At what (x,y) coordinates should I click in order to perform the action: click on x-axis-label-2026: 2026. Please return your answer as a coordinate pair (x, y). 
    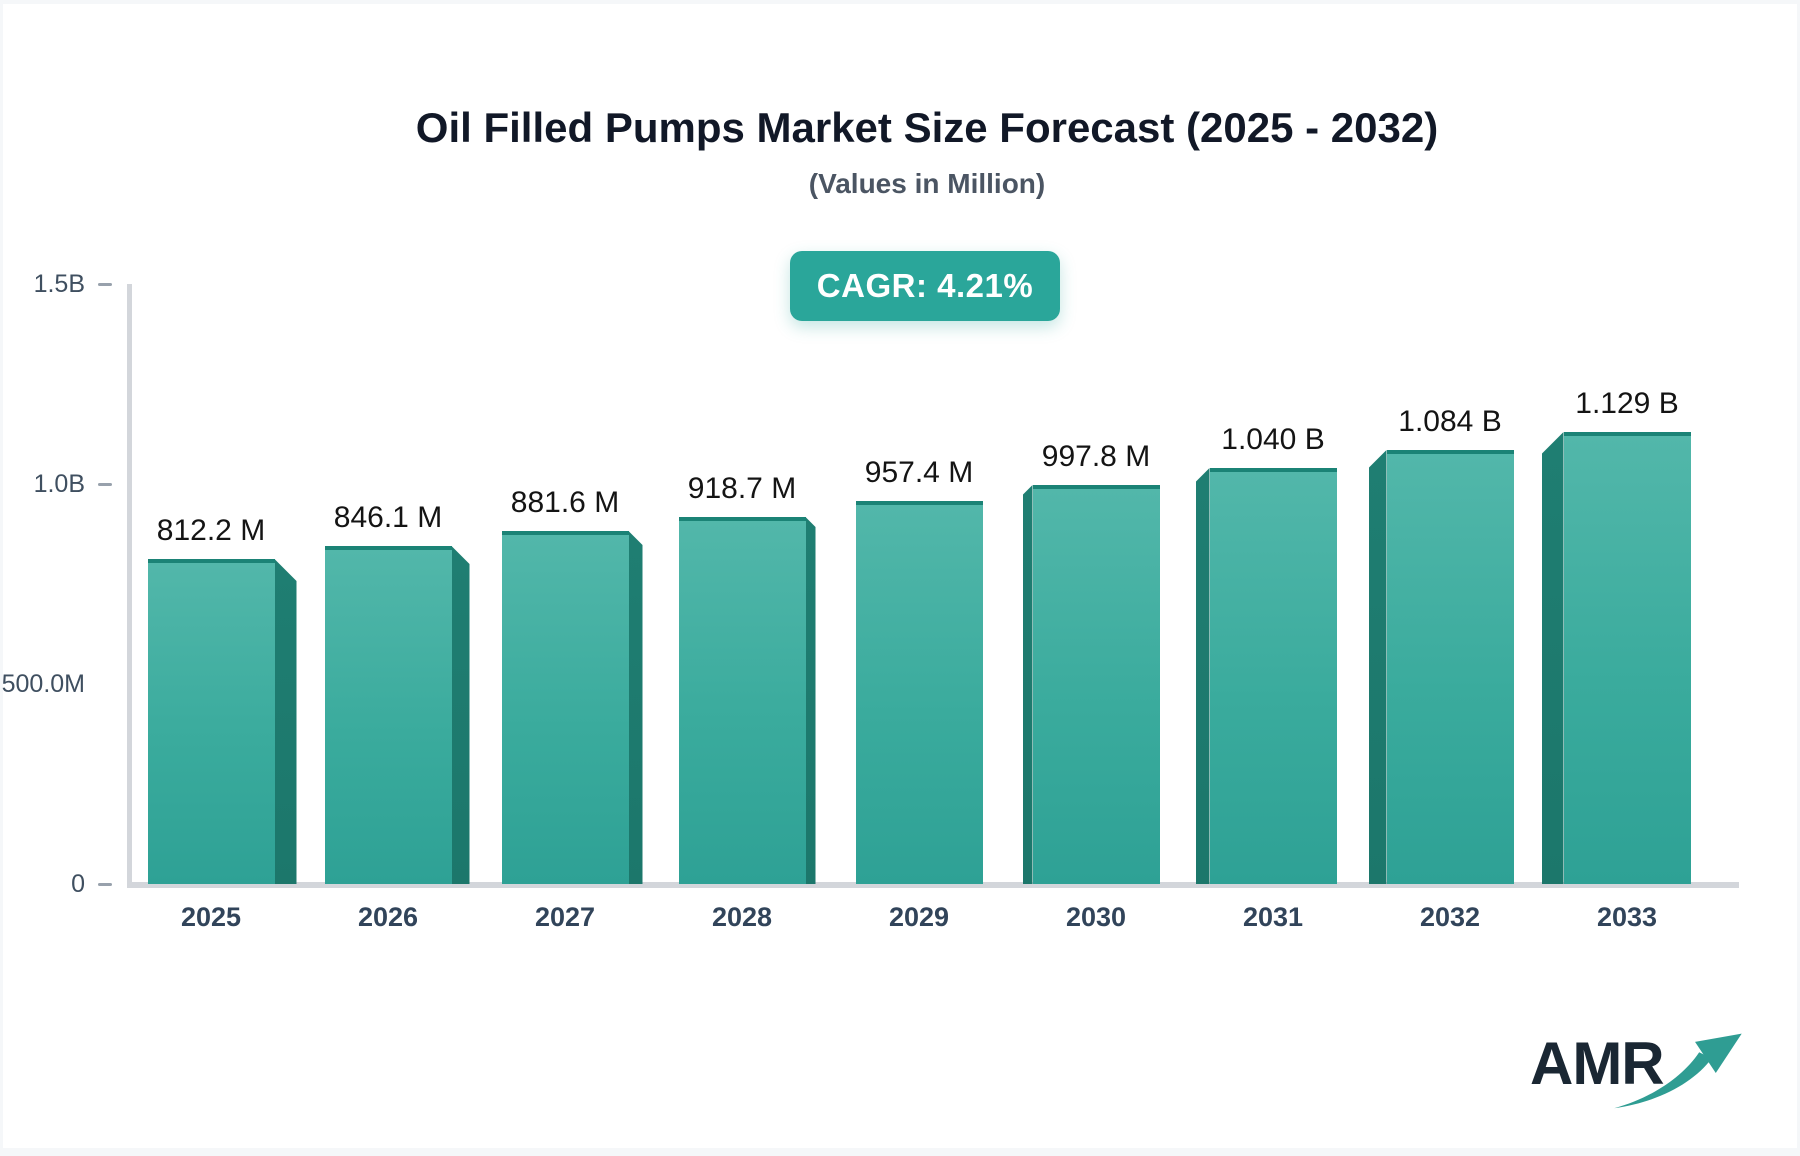
    Looking at the image, I should click on (388, 917).